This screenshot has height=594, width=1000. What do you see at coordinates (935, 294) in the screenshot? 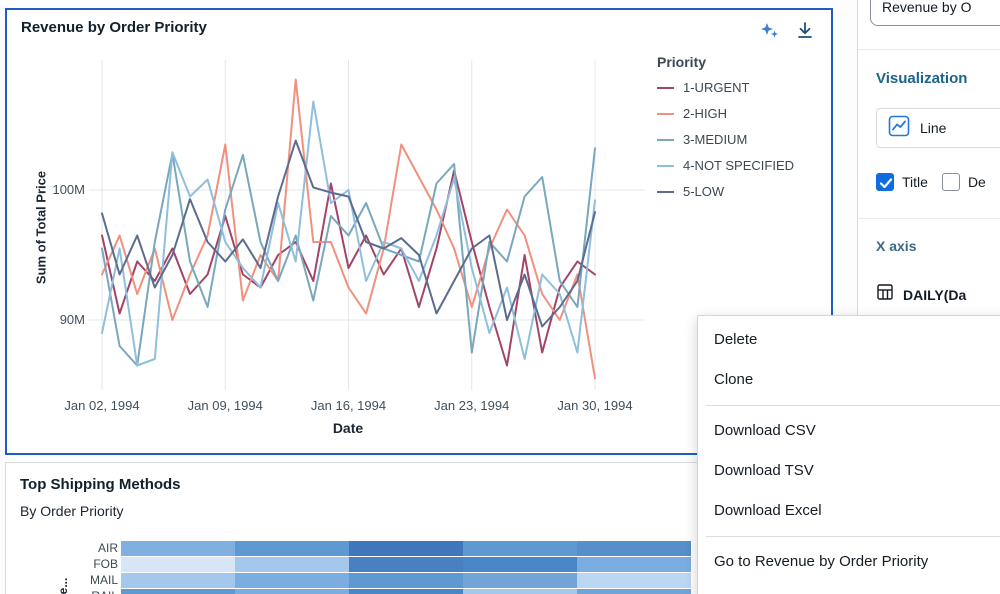
I see `x-axis-field-label: DAILY(Da` at bounding box center [935, 294].